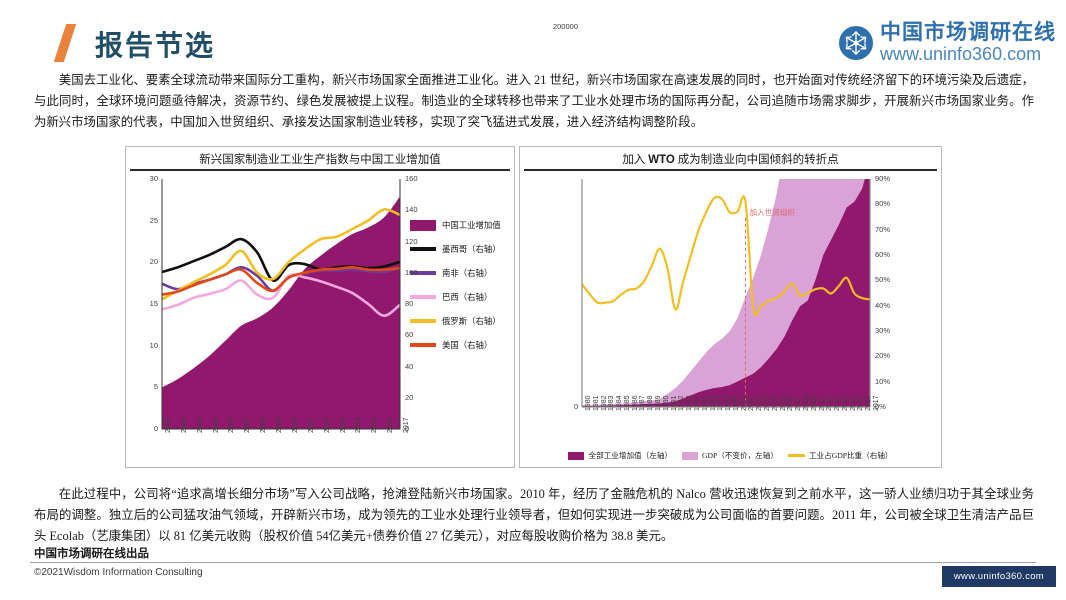 This screenshot has height=600, width=1066. Describe the element at coordinates (705, 403) in the screenshot. I see `x-axis-tick-label: 1995` at that location.